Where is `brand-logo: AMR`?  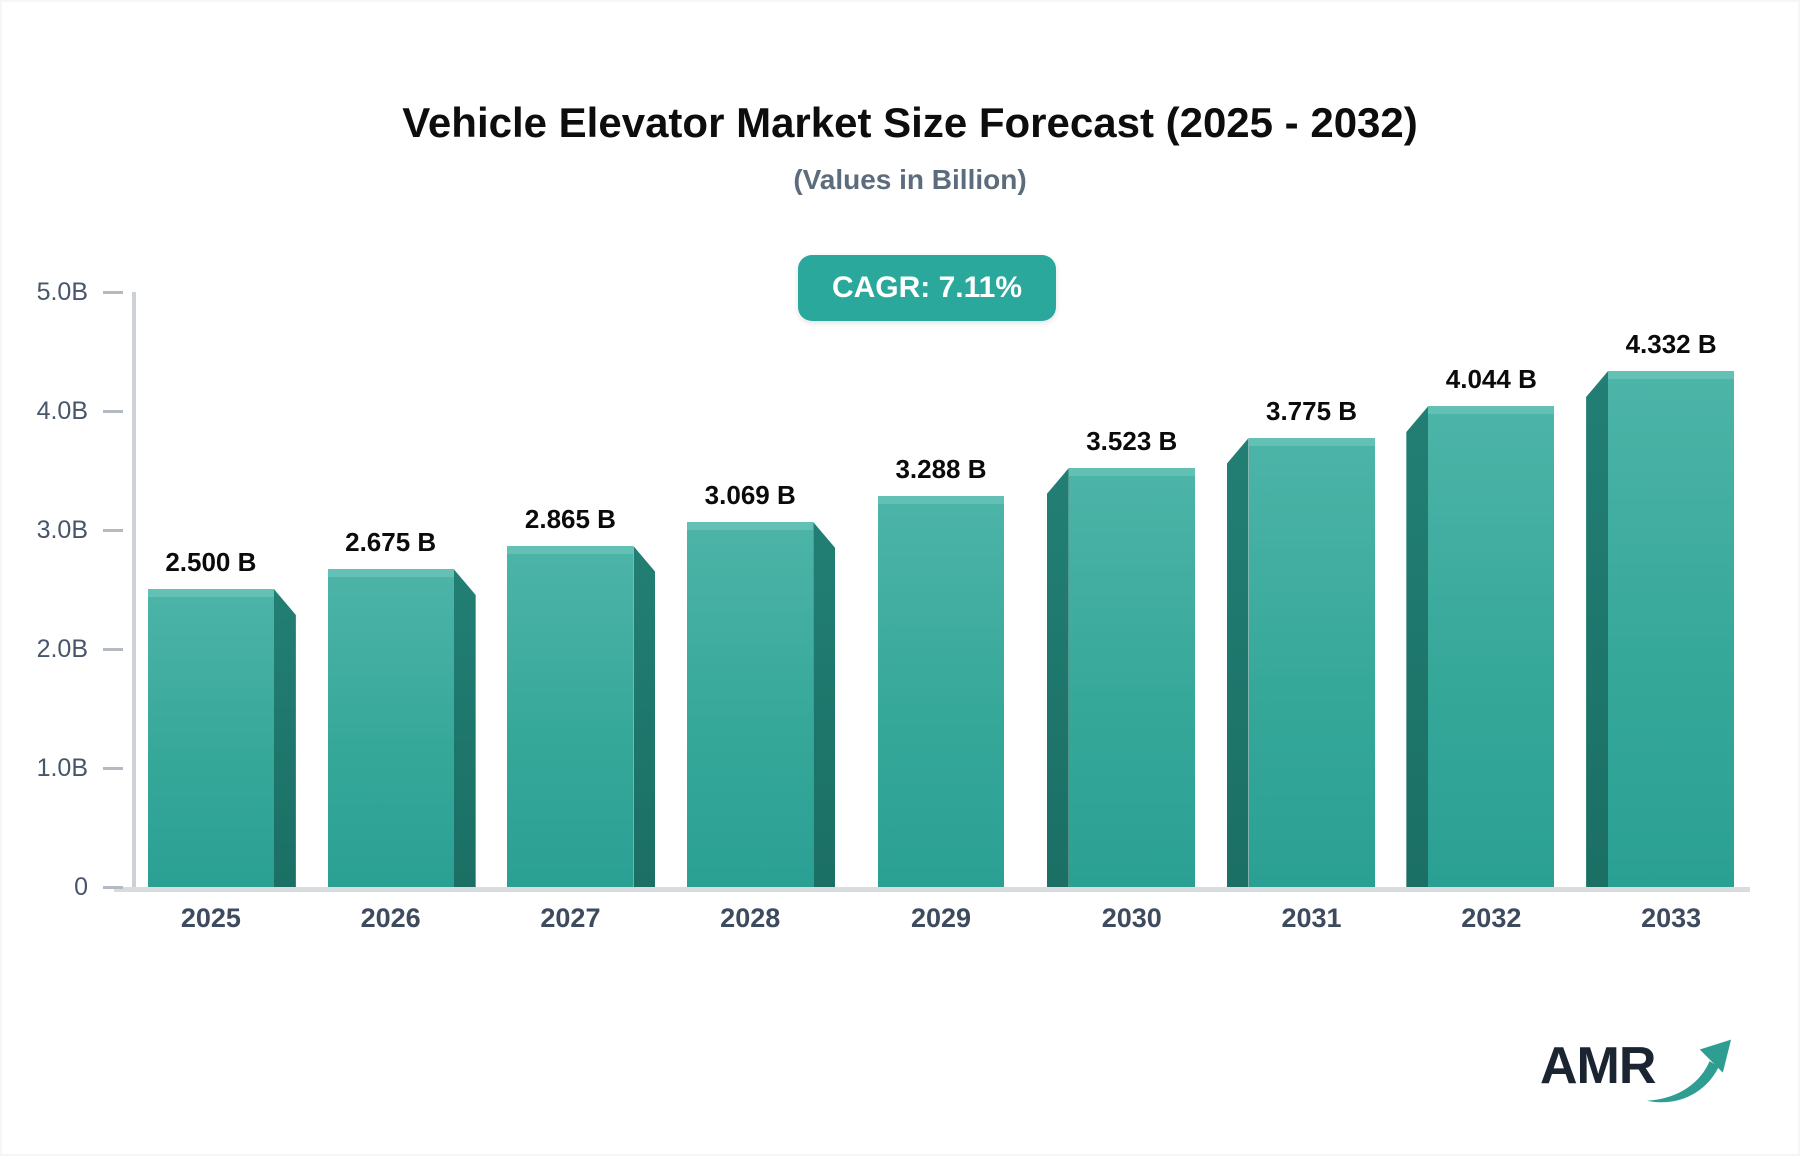
brand-logo: AMR is located at coordinates (1637, 1070).